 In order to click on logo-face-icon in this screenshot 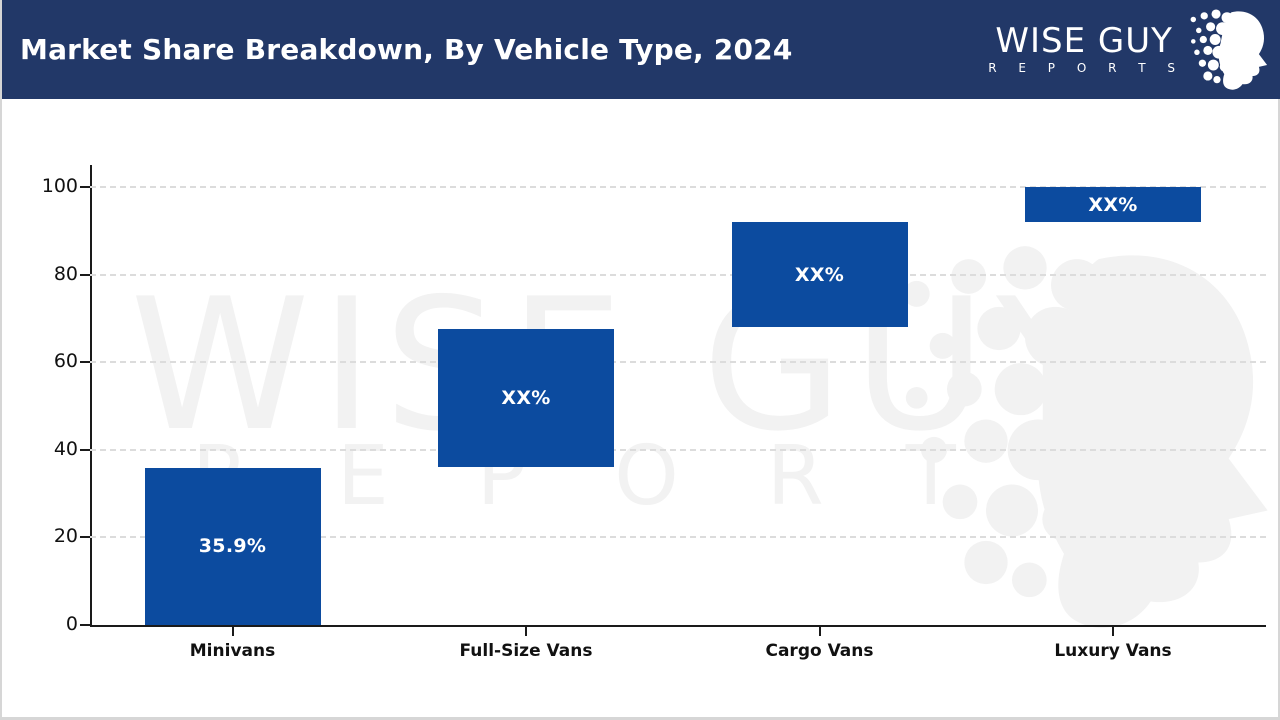, I will do `click(1229, 49)`.